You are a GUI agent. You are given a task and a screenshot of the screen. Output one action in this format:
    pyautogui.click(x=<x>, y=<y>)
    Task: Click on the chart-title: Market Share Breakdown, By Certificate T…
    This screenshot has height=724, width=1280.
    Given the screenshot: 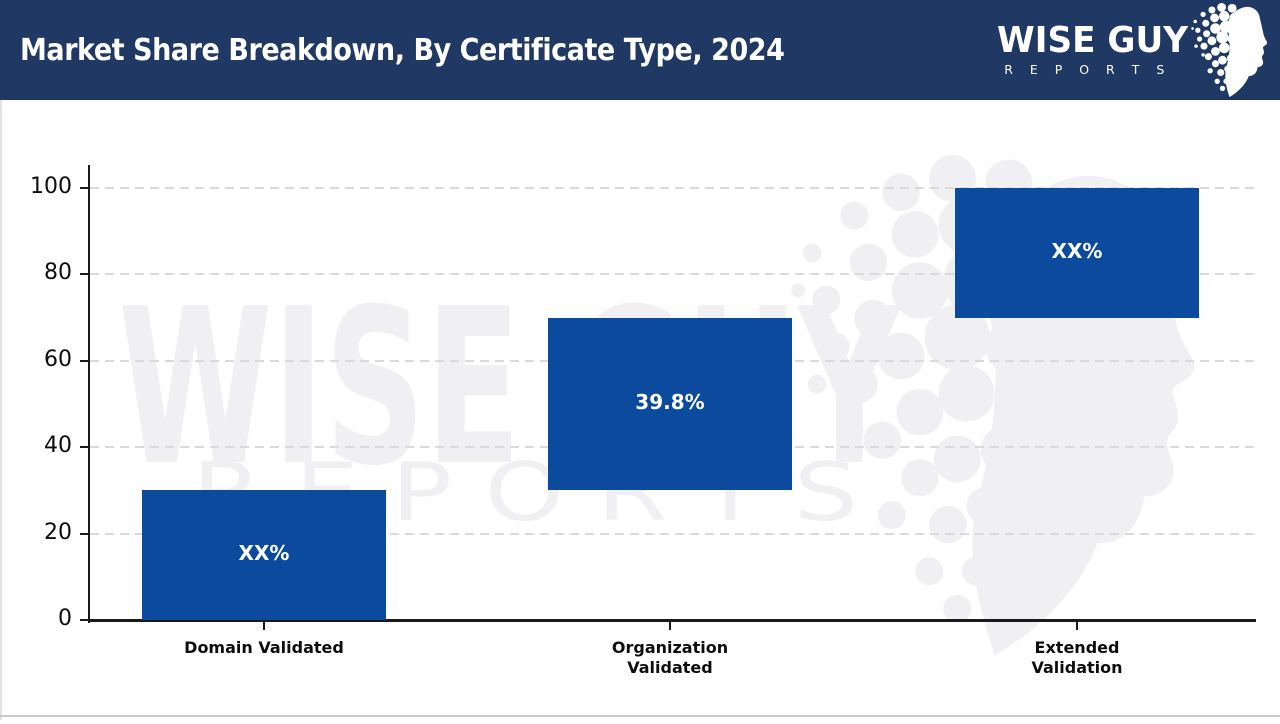 What is the action you would take?
    pyautogui.click(x=402, y=50)
    